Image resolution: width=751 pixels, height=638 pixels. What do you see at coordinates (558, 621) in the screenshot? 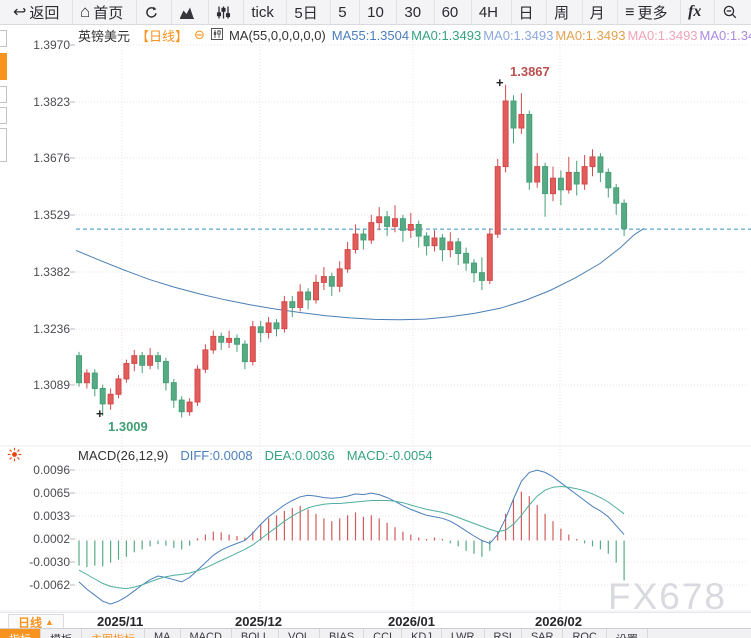
I see `x-axis-label: 2026/02` at bounding box center [558, 621].